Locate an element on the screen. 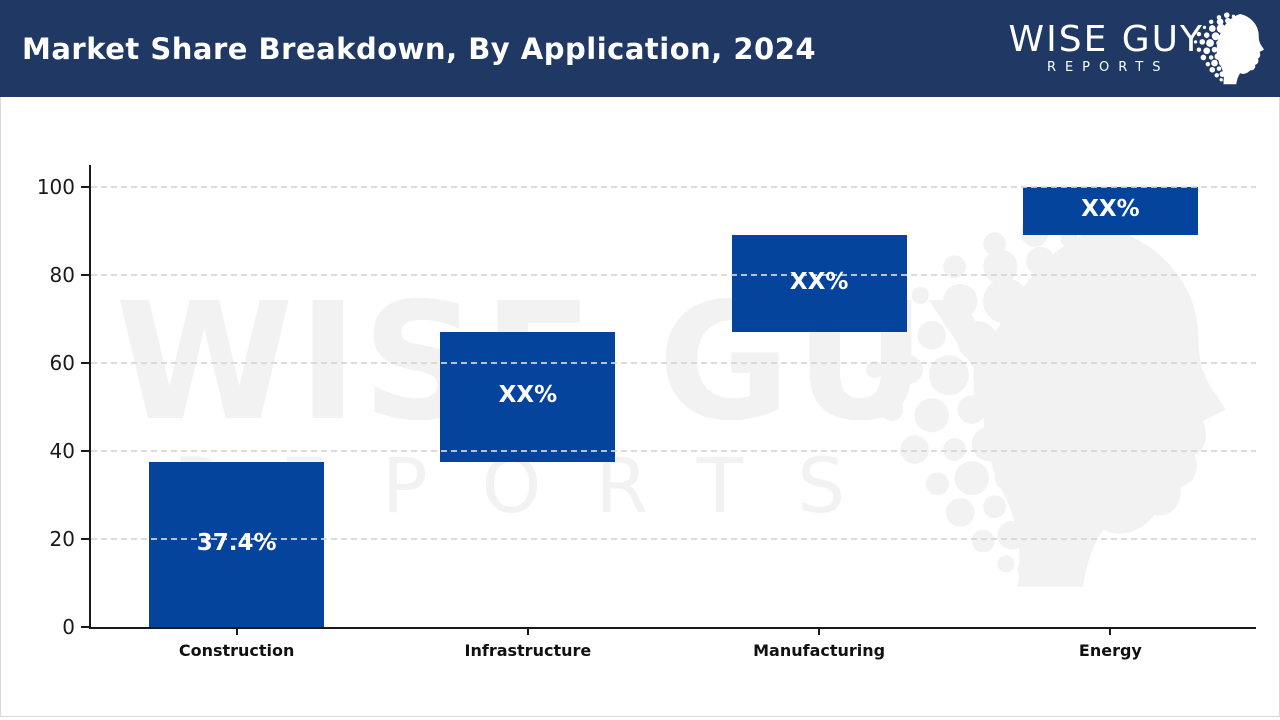 Image resolution: width=1280 pixels, height=720 pixels. x-axis-tick-energy is located at coordinates (1110, 631).